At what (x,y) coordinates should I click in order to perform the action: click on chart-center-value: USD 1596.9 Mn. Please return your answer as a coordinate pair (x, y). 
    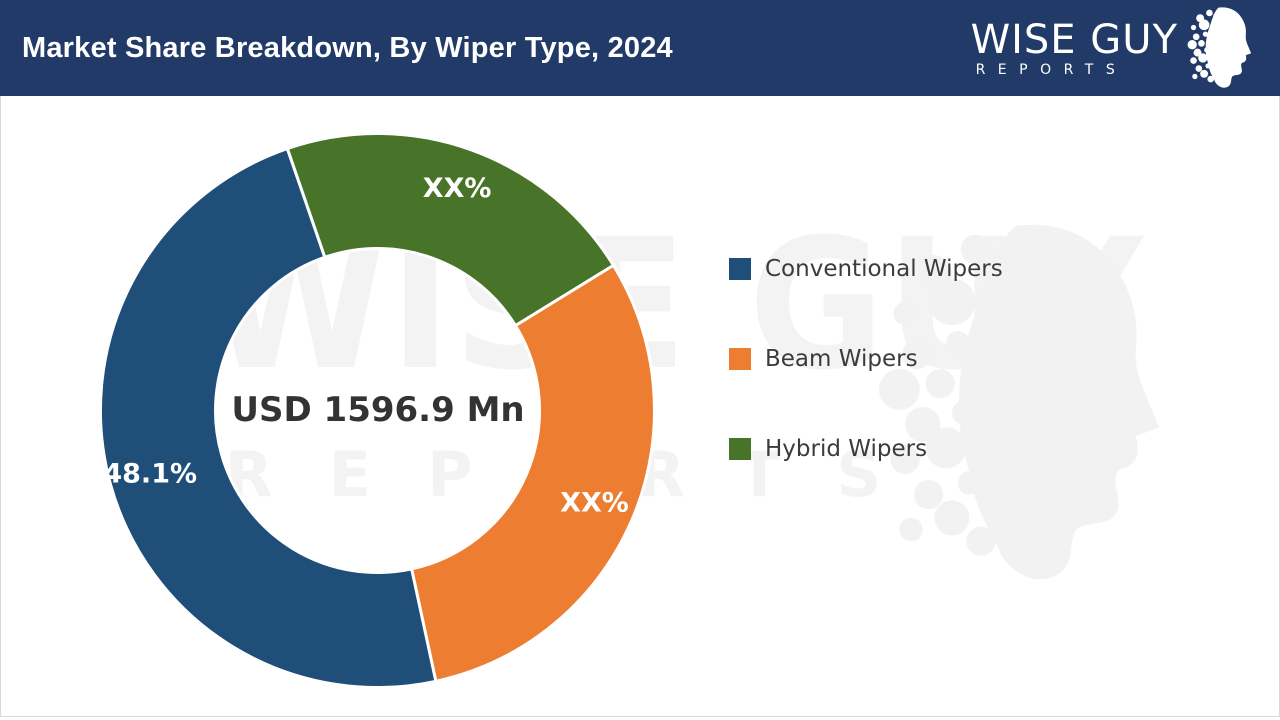
    Looking at the image, I should click on (378, 410).